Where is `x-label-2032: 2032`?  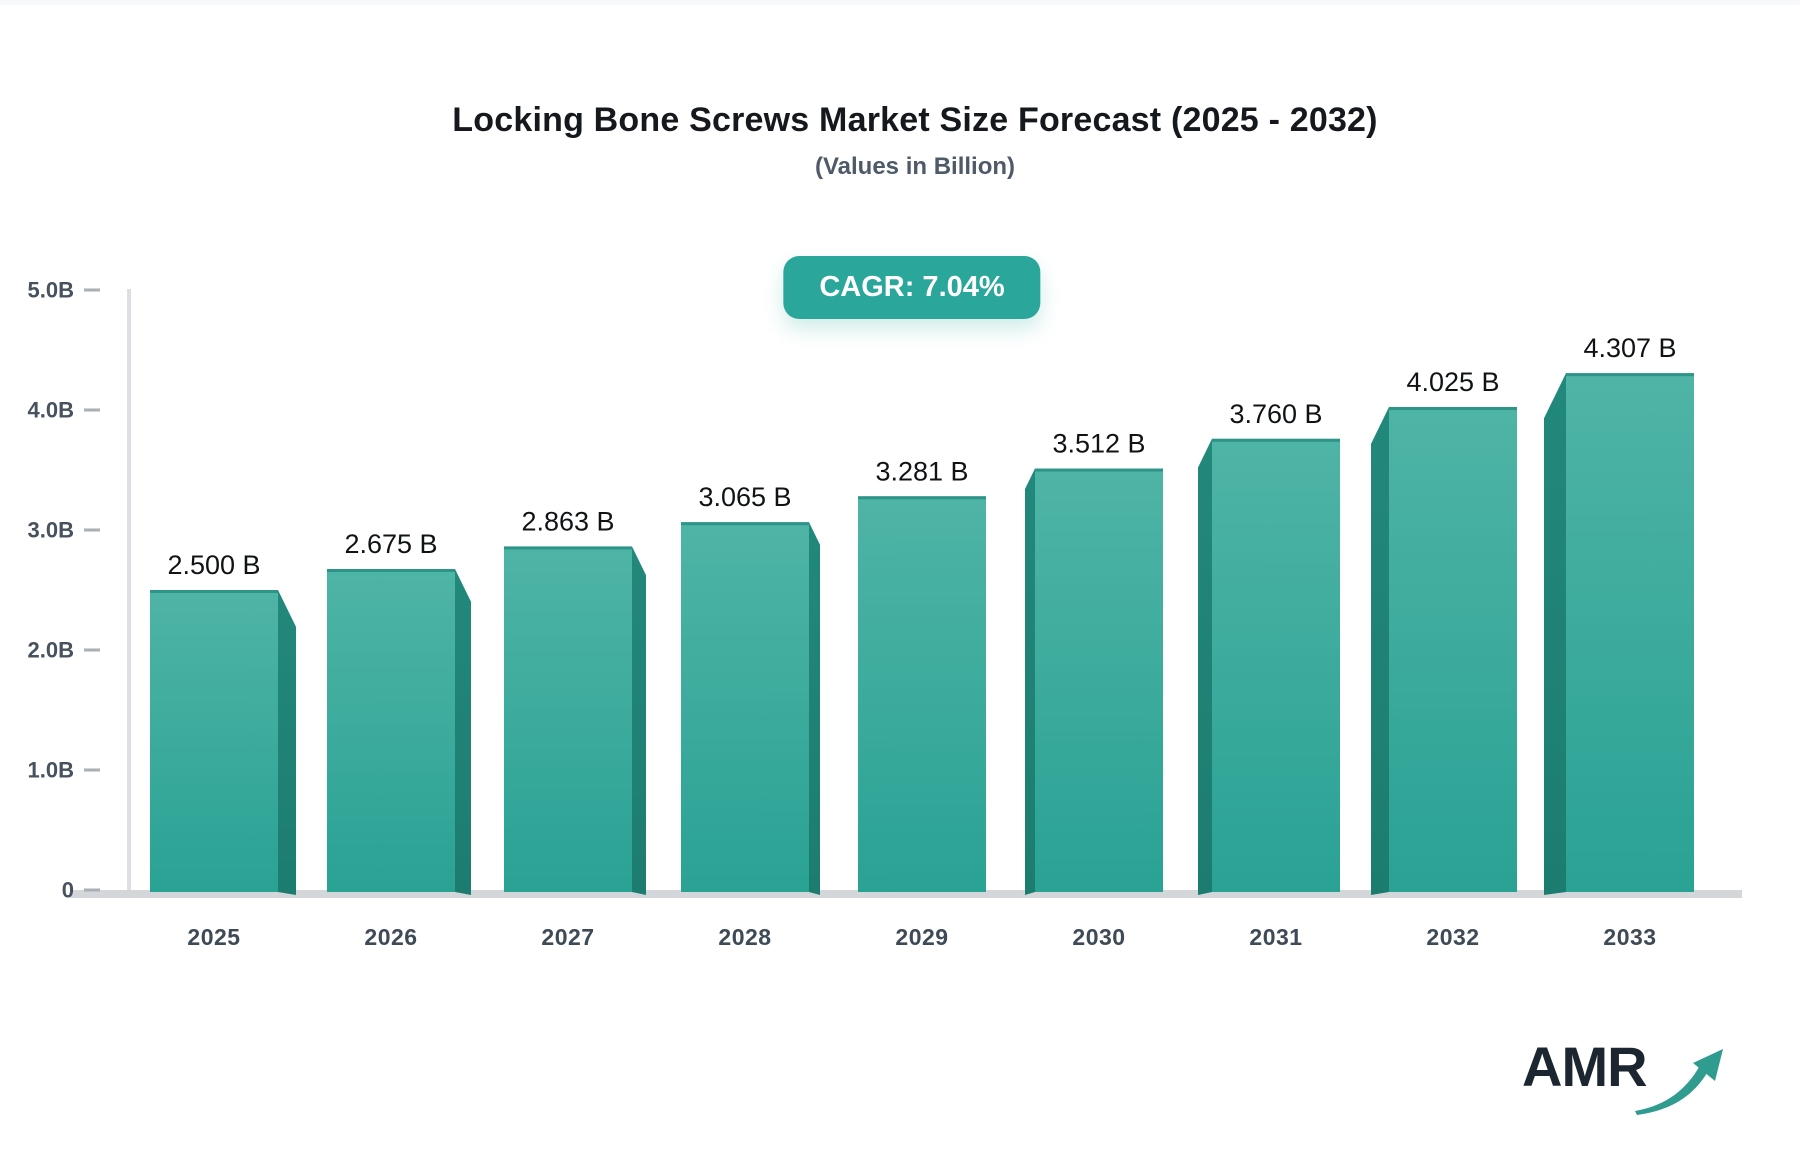 x-label-2032: 2032 is located at coordinates (1452, 937).